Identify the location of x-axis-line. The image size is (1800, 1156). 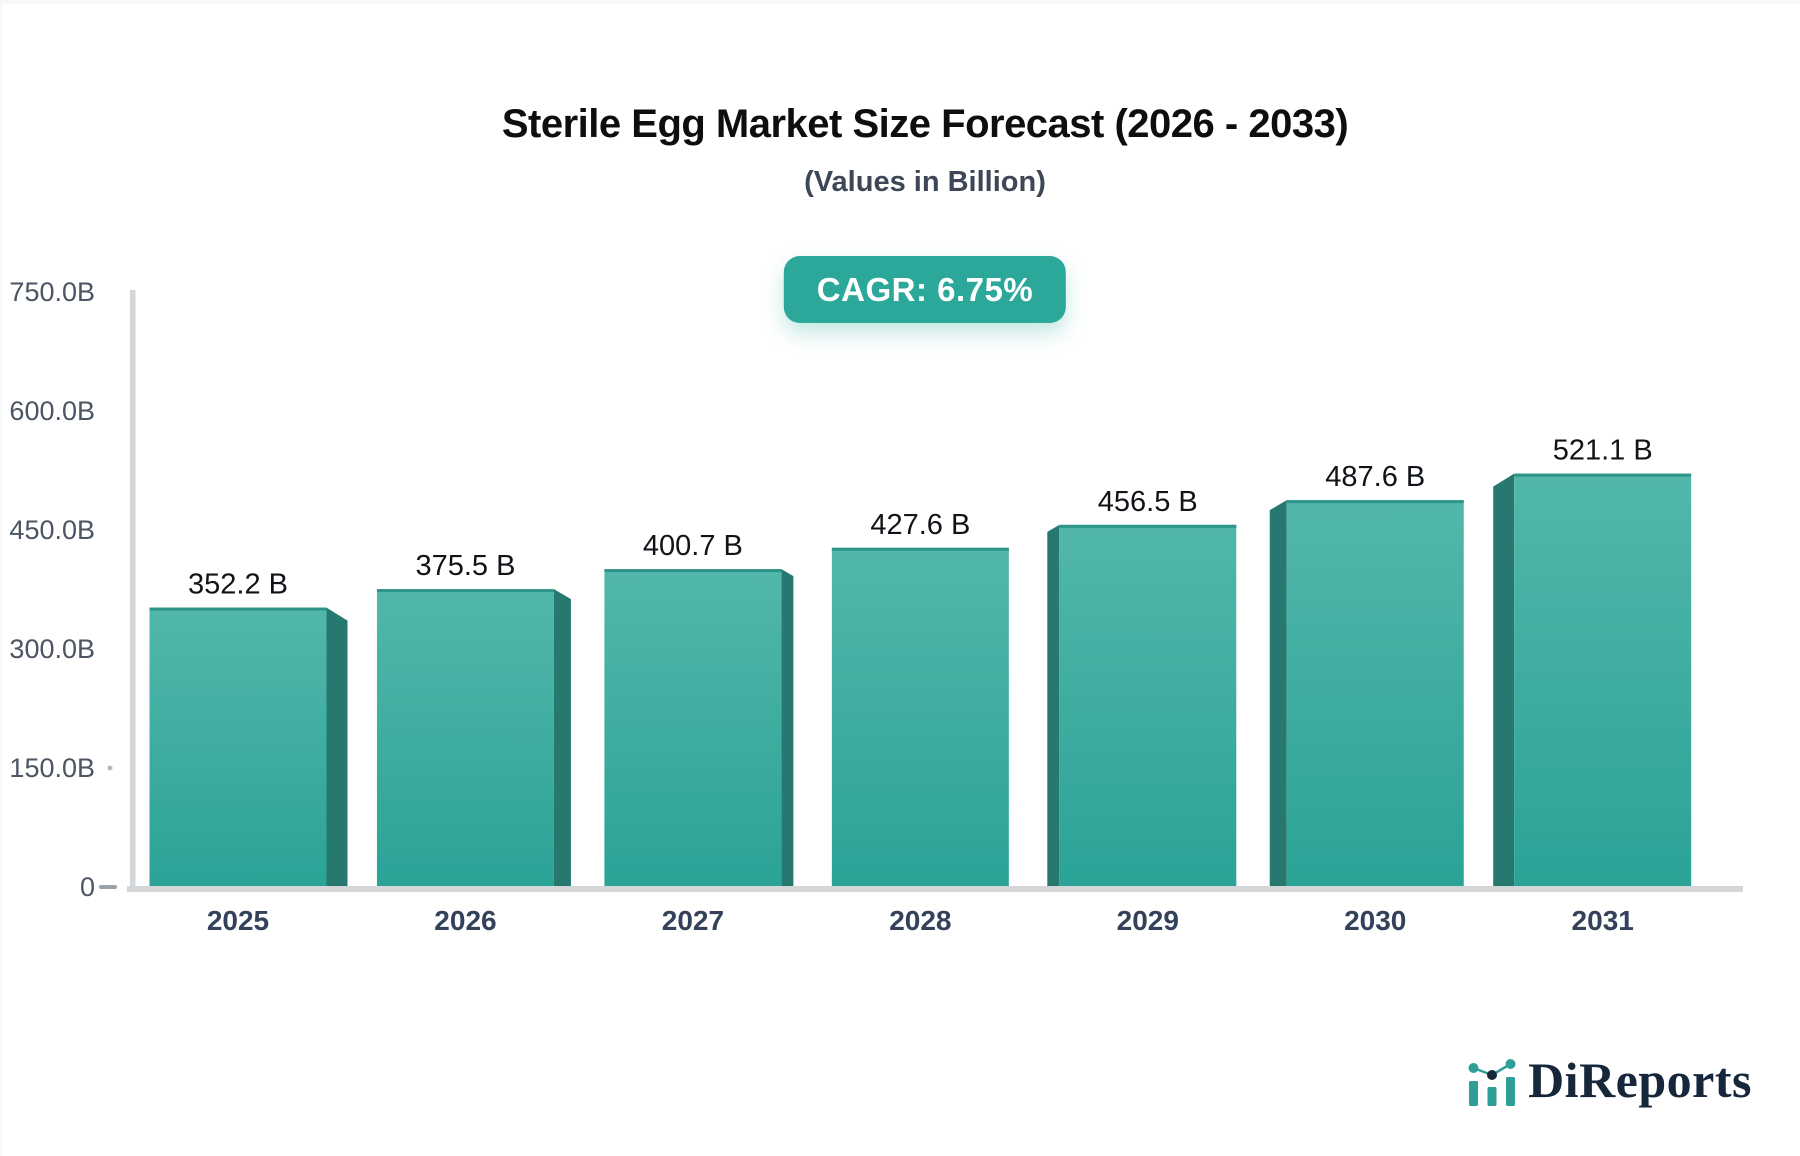
(935, 889).